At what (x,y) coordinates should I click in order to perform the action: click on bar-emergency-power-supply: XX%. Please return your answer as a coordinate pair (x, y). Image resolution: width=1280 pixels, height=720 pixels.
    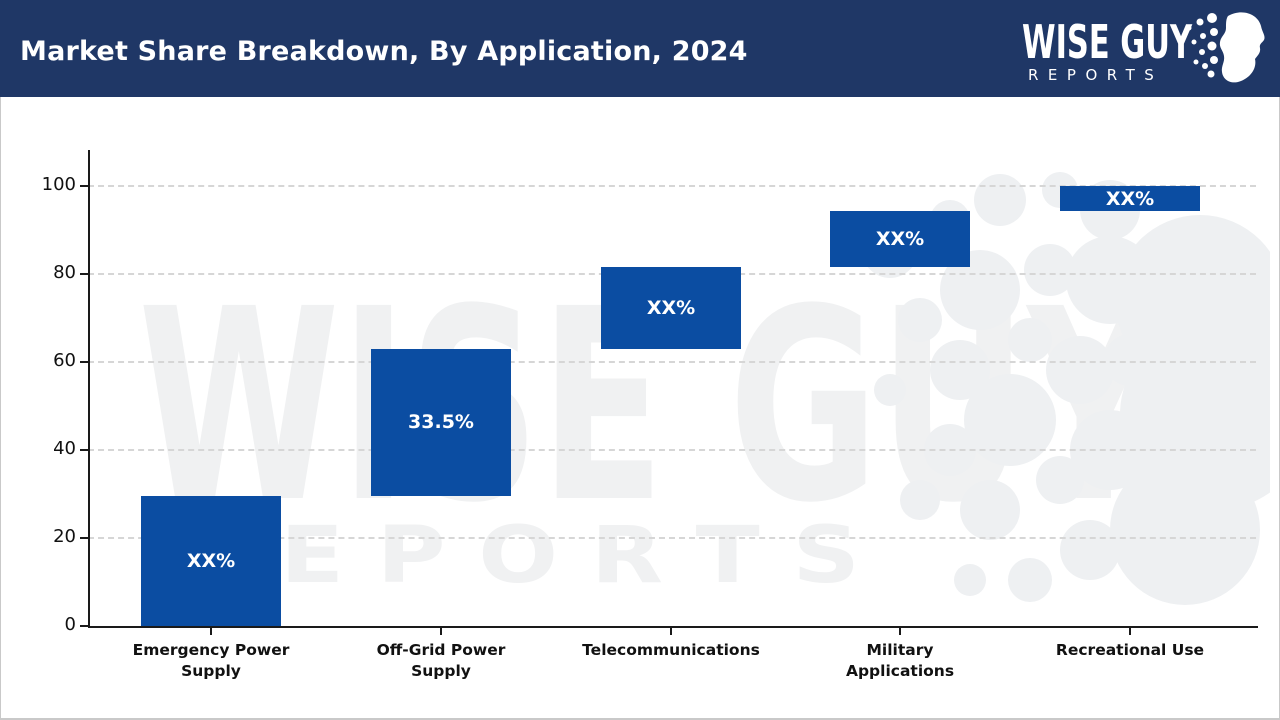
    Looking at the image, I should click on (211, 561).